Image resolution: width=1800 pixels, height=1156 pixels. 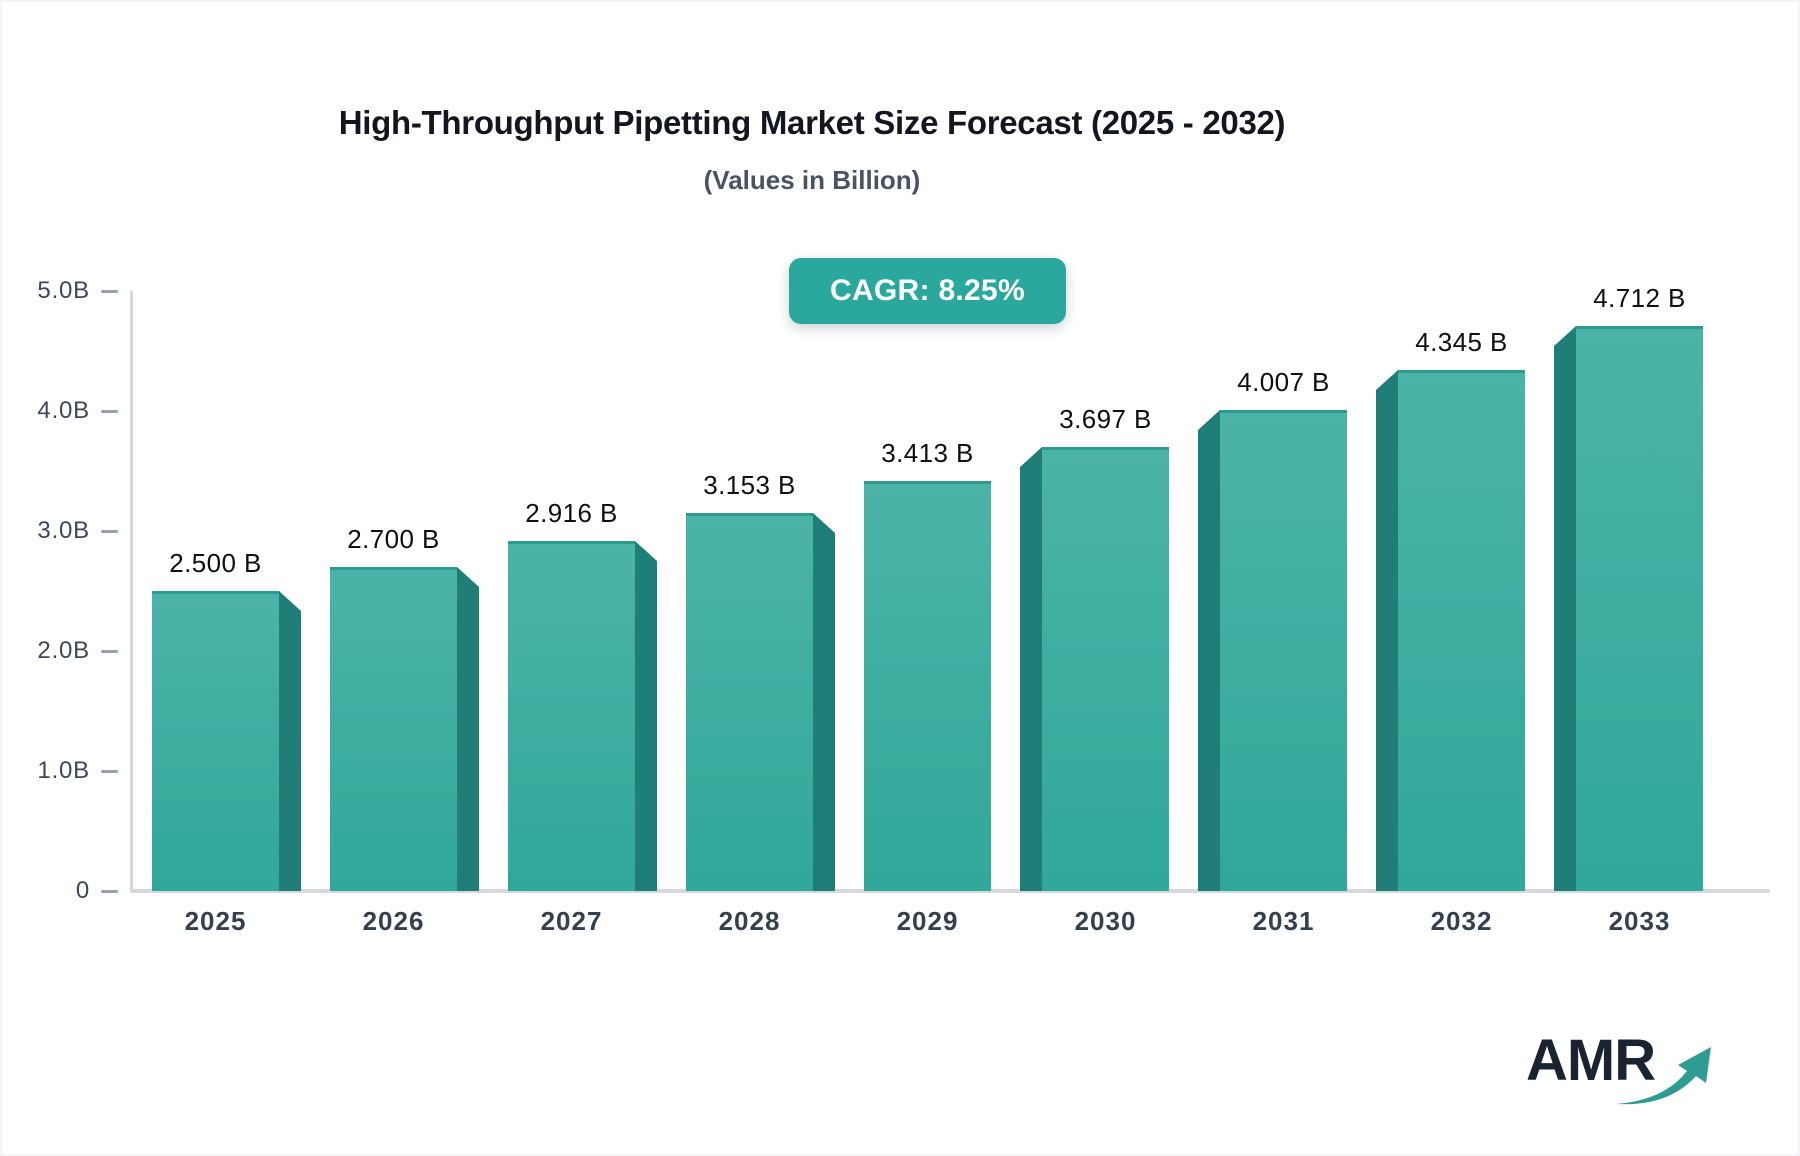 What do you see at coordinates (1283, 921) in the screenshot?
I see `x-tick-label: 2031` at bounding box center [1283, 921].